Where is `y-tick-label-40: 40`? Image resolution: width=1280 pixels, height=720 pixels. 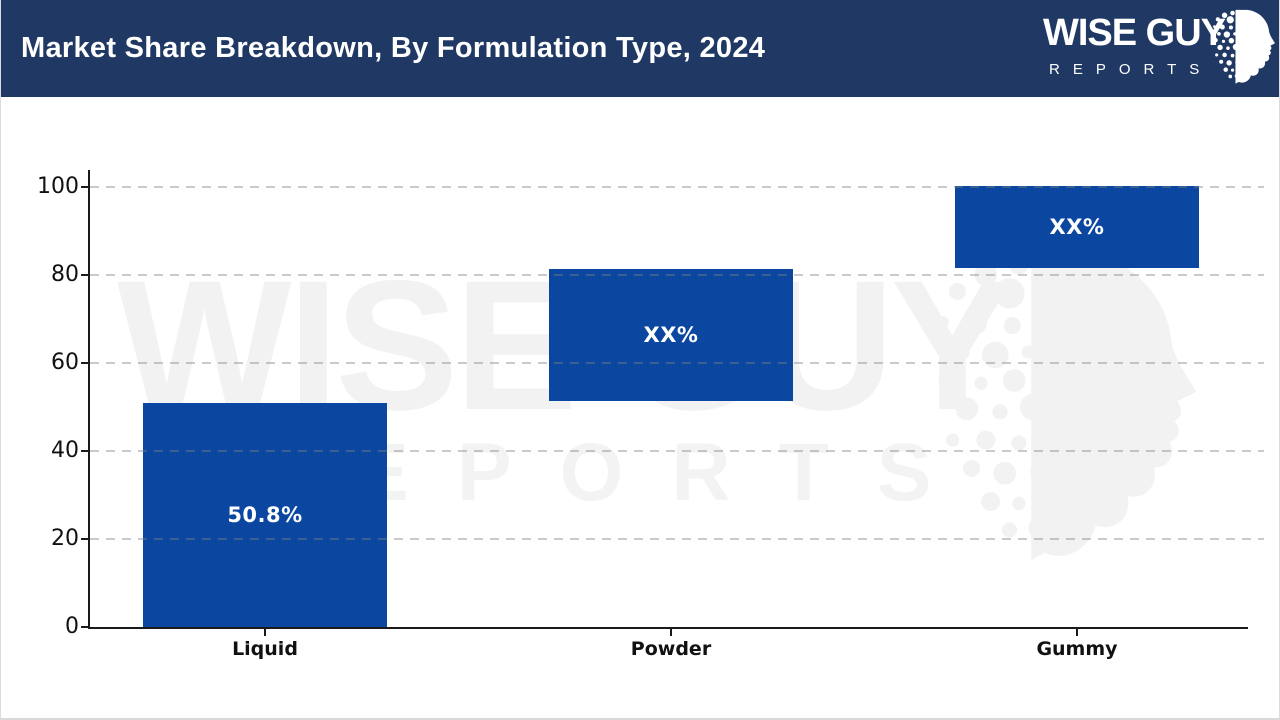 y-tick-label-40: 40 is located at coordinates (65, 450).